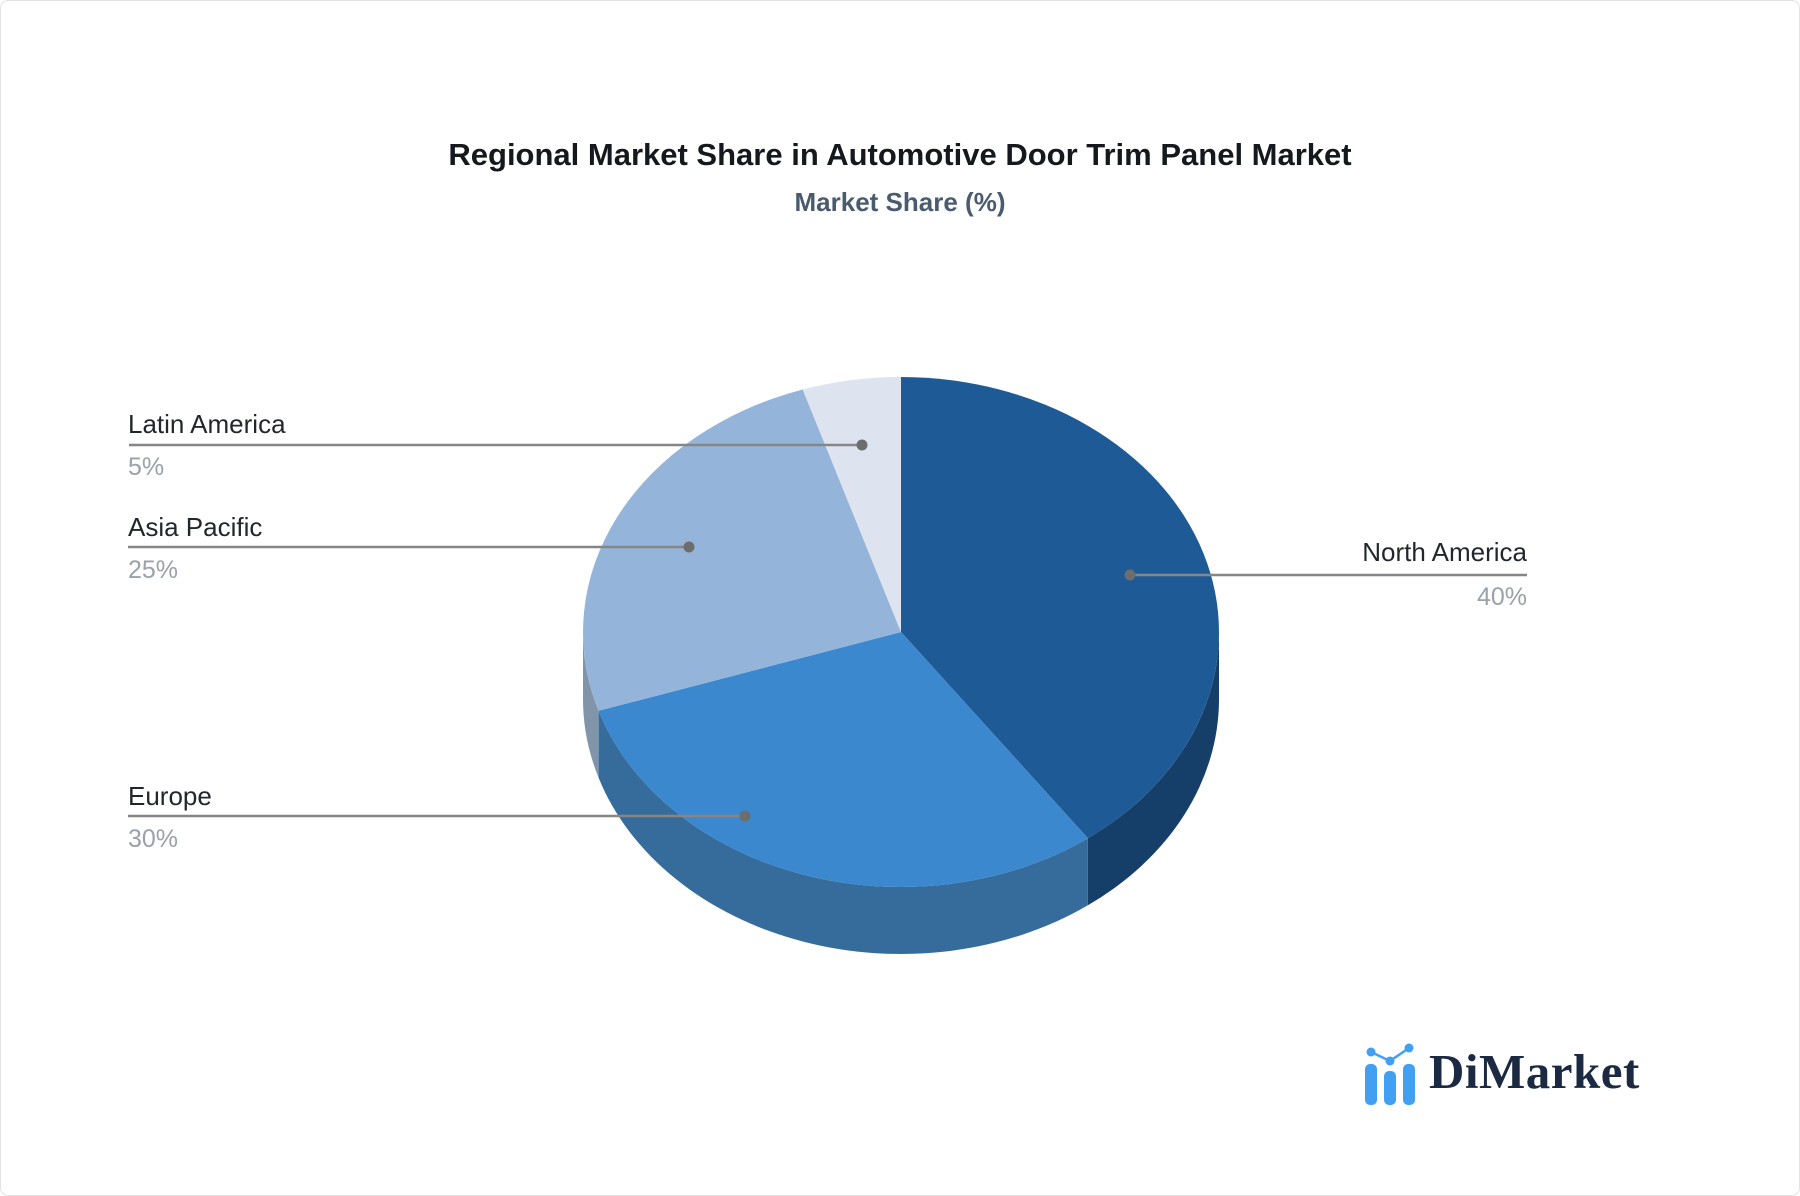  What do you see at coordinates (1060, 608) in the screenshot?
I see `pie-slice-north-america` at bounding box center [1060, 608].